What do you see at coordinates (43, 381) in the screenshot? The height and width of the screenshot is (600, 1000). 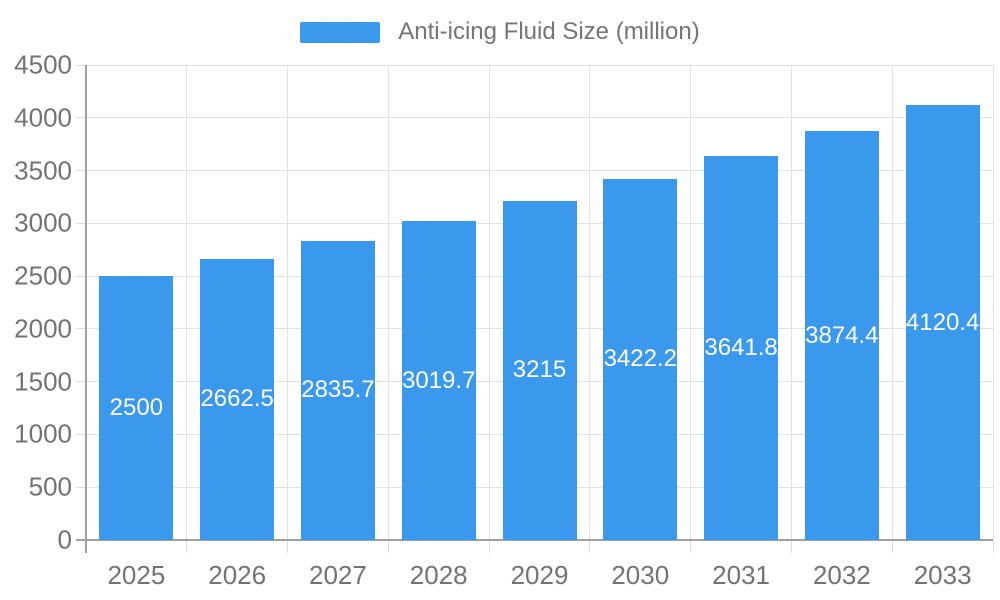 I see `y-axis-label: 1500` at bounding box center [43, 381].